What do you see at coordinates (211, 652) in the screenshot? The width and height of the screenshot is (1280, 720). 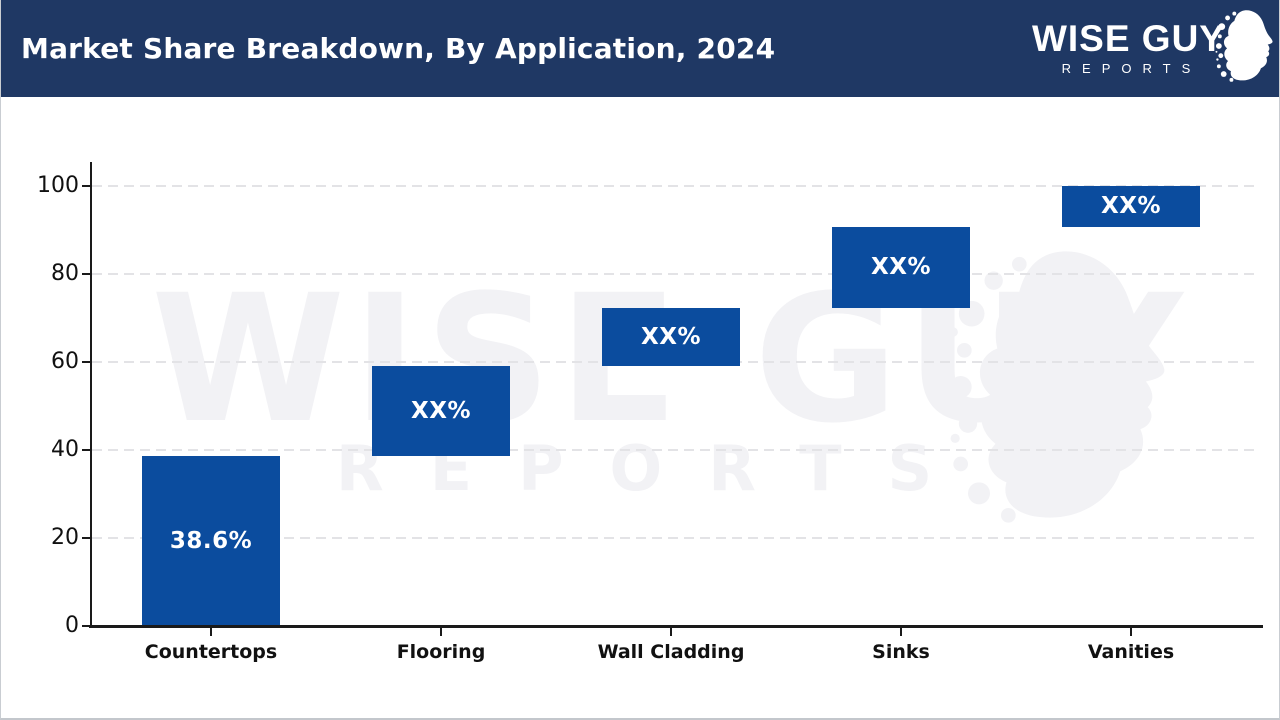 I see `category-label: Countertops` at bounding box center [211, 652].